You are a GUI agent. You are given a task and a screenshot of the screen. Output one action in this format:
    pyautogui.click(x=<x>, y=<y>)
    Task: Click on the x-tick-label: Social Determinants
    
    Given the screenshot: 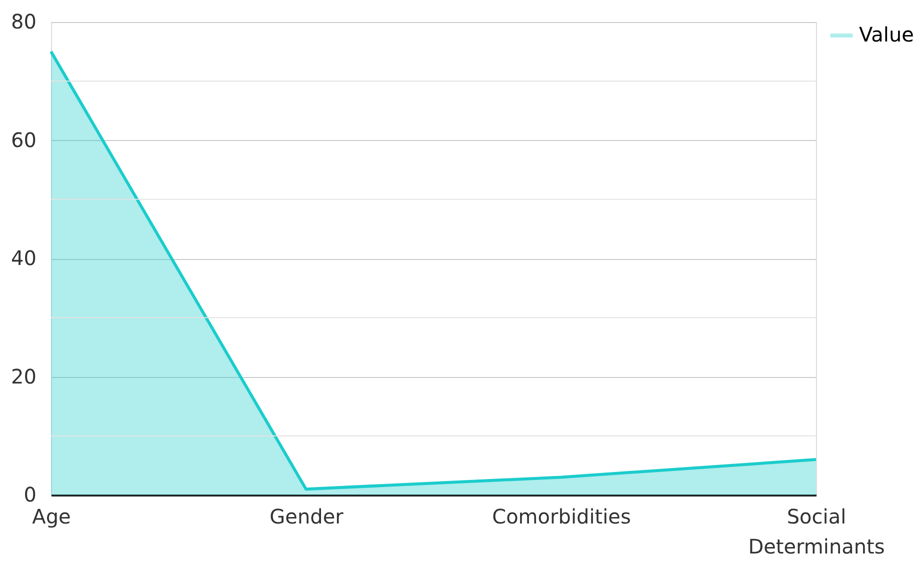 What is the action you would take?
    pyautogui.click(x=816, y=531)
    